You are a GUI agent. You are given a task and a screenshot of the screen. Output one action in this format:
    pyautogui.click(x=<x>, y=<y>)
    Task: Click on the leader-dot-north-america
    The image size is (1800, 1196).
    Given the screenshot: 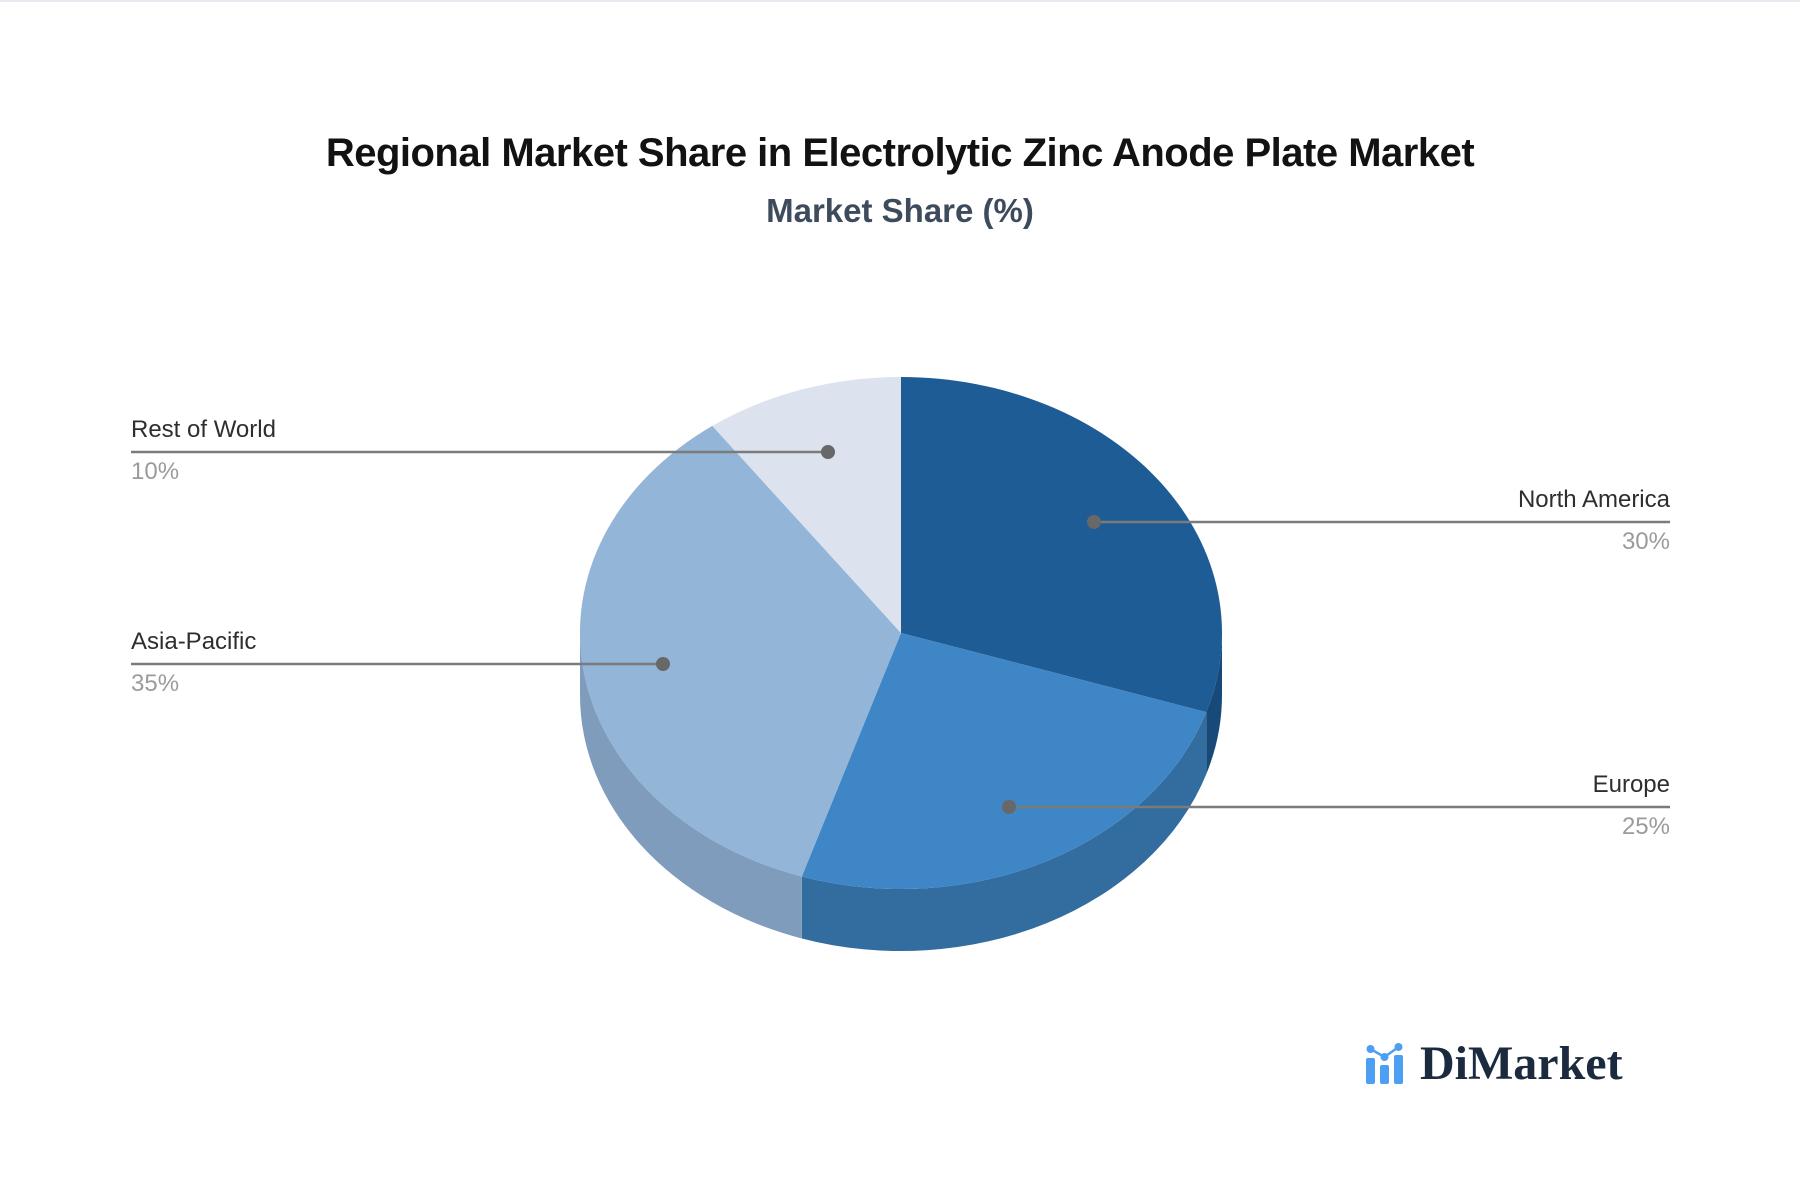 What is the action you would take?
    pyautogui.click(x=1094, y=522)
    